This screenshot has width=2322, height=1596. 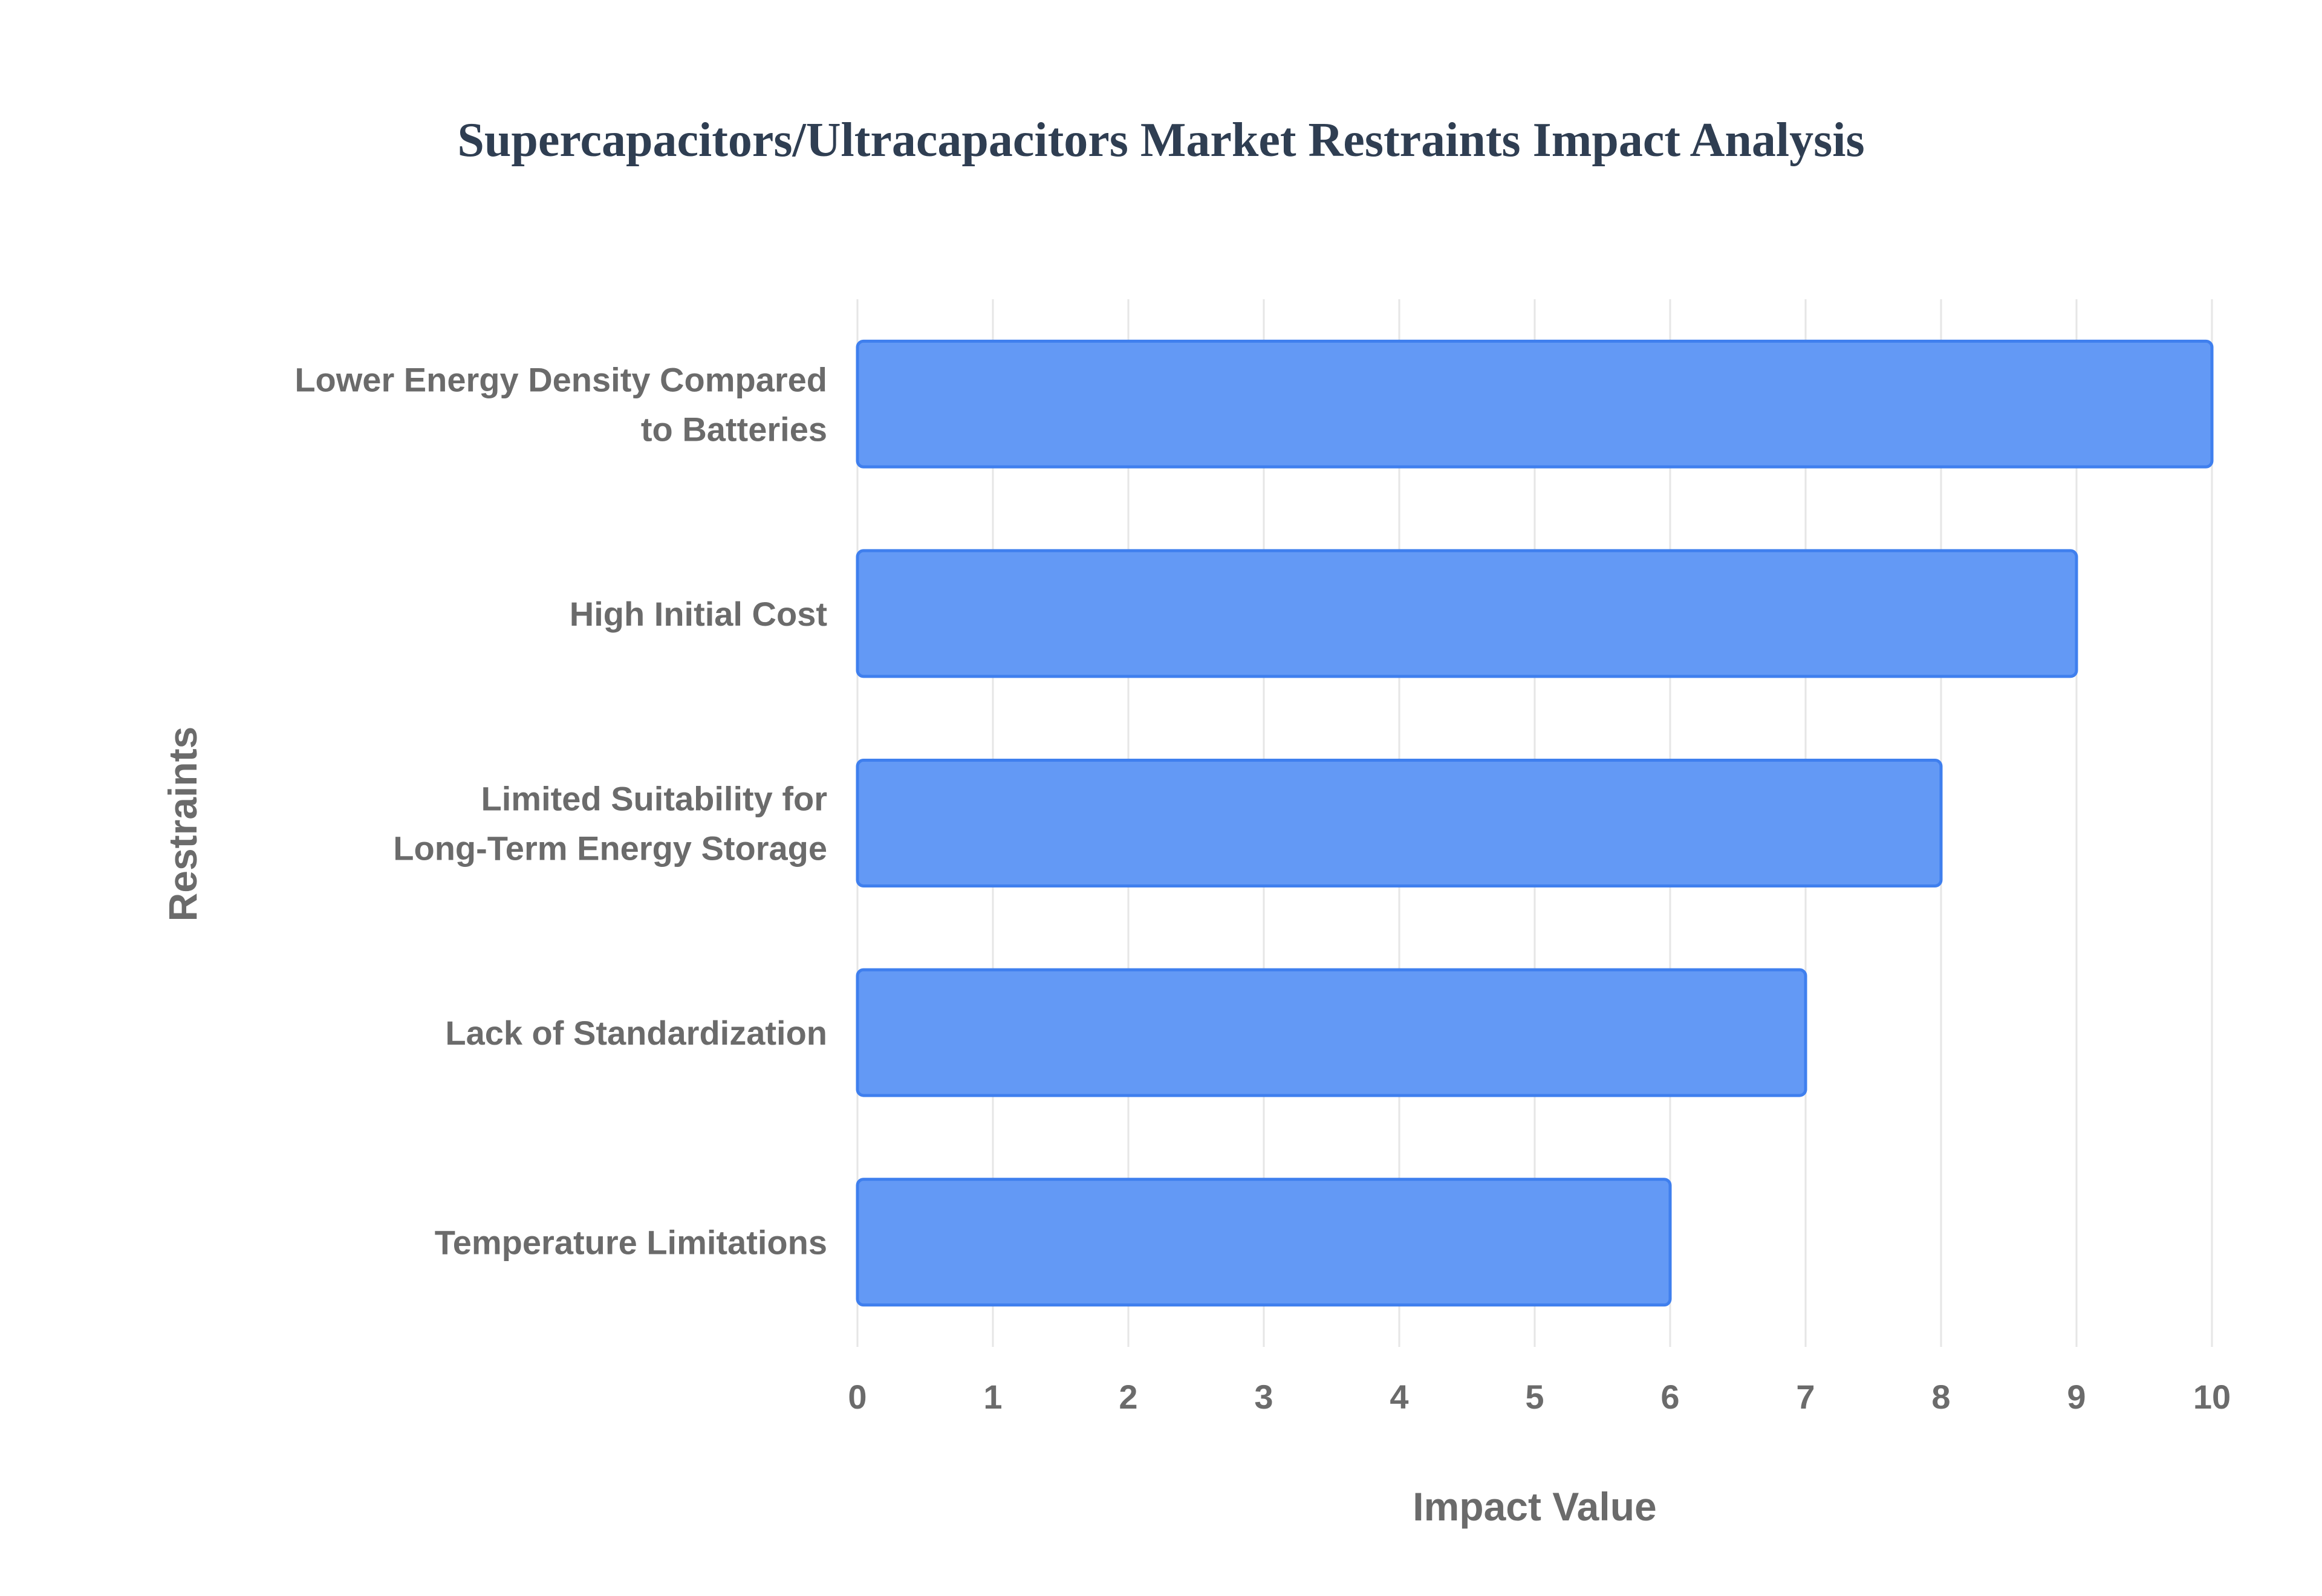 What do you see at coordinates (1128, 1397) in the screenshot?
I see `x-tick-label: 2` at bounding box center [1128, 1397].